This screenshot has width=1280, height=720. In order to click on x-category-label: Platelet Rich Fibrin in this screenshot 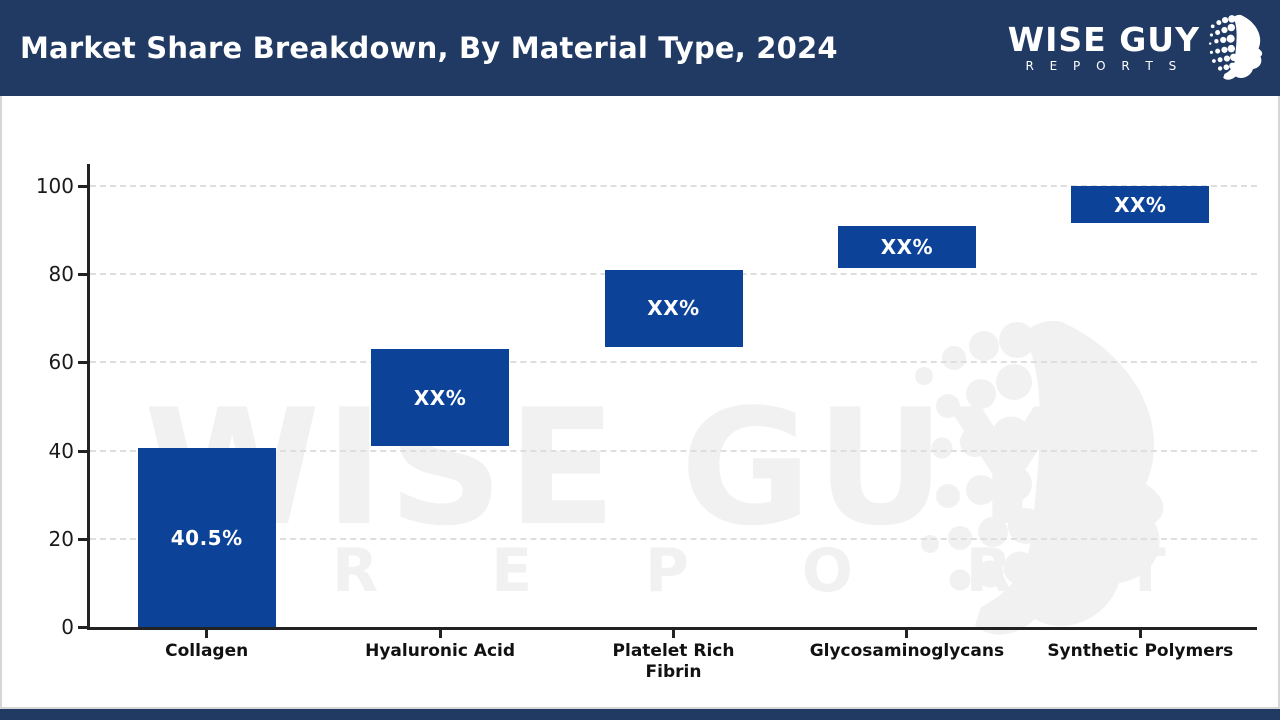, I will do `click(673, 661)`.